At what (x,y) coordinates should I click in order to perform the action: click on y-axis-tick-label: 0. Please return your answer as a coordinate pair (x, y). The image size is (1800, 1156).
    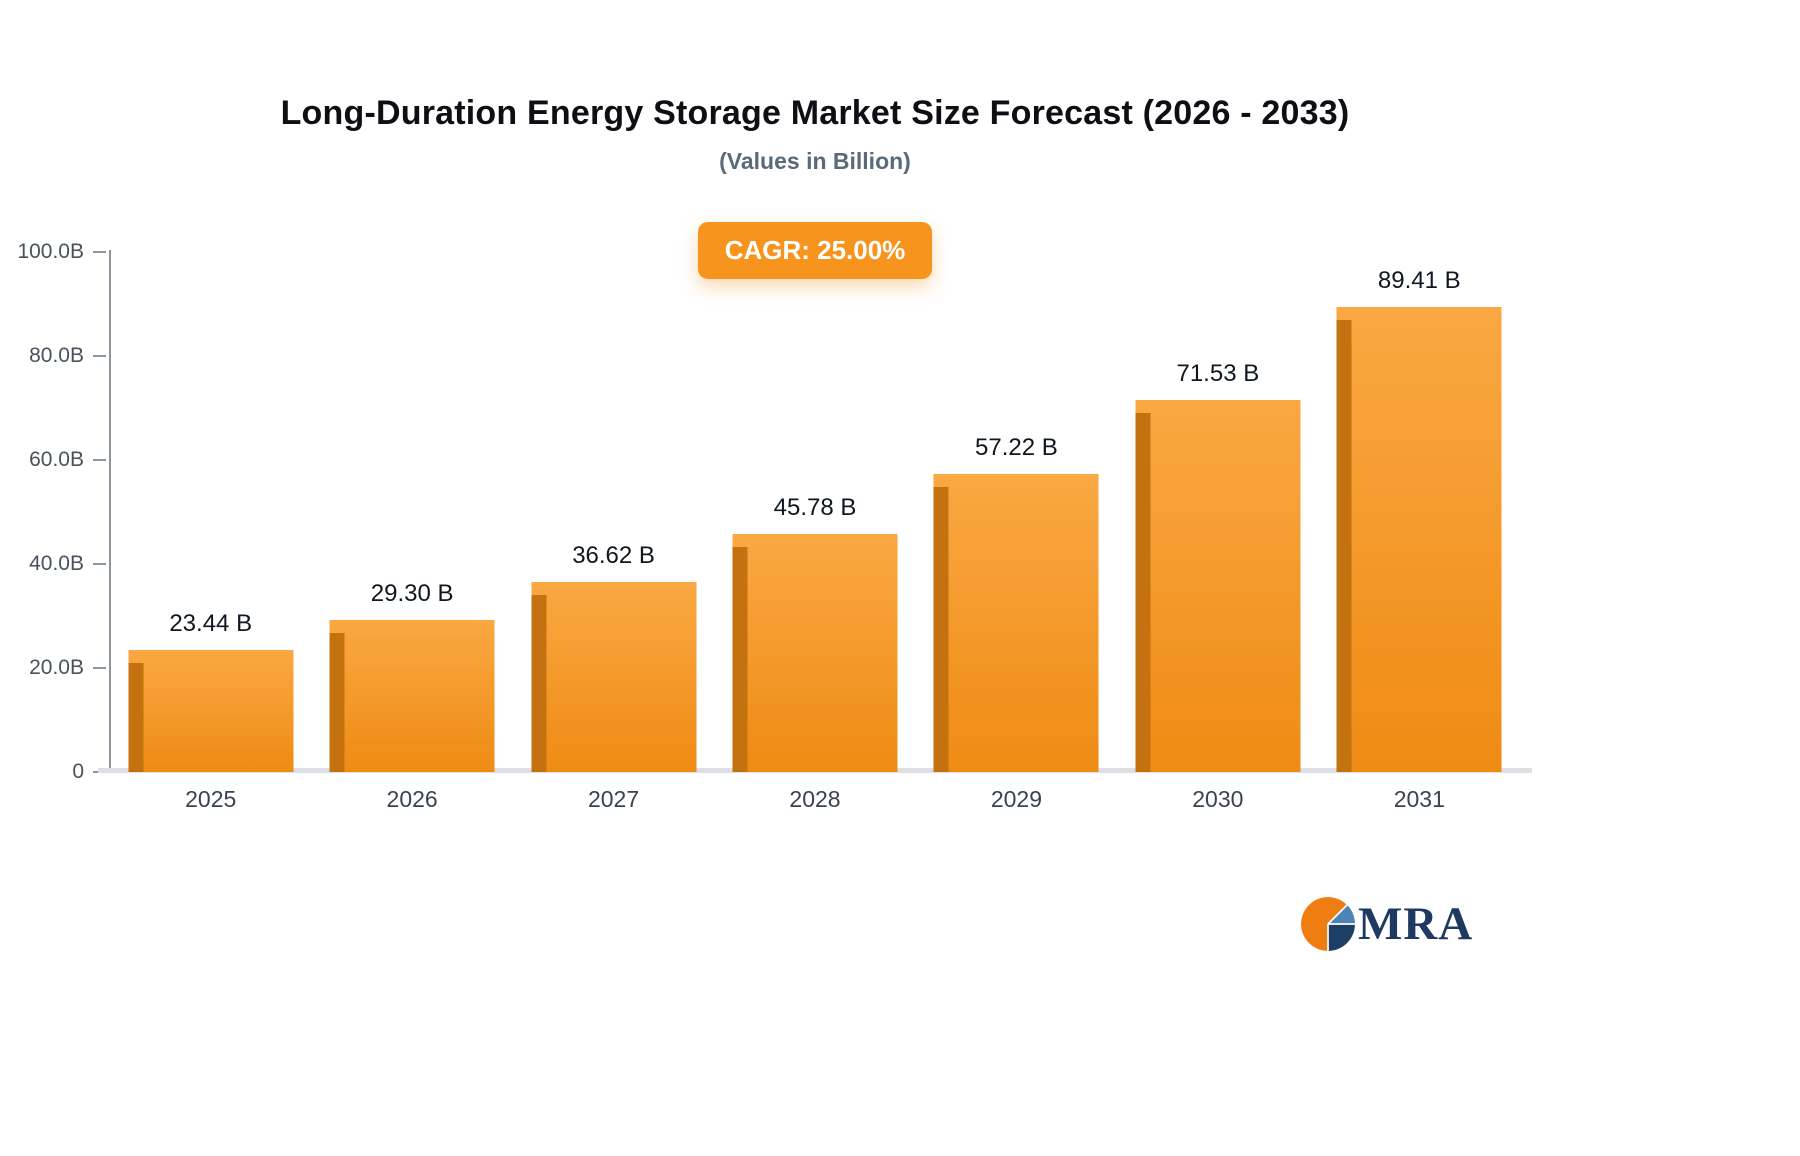
    Looking at the image, I should click on (78, 771).